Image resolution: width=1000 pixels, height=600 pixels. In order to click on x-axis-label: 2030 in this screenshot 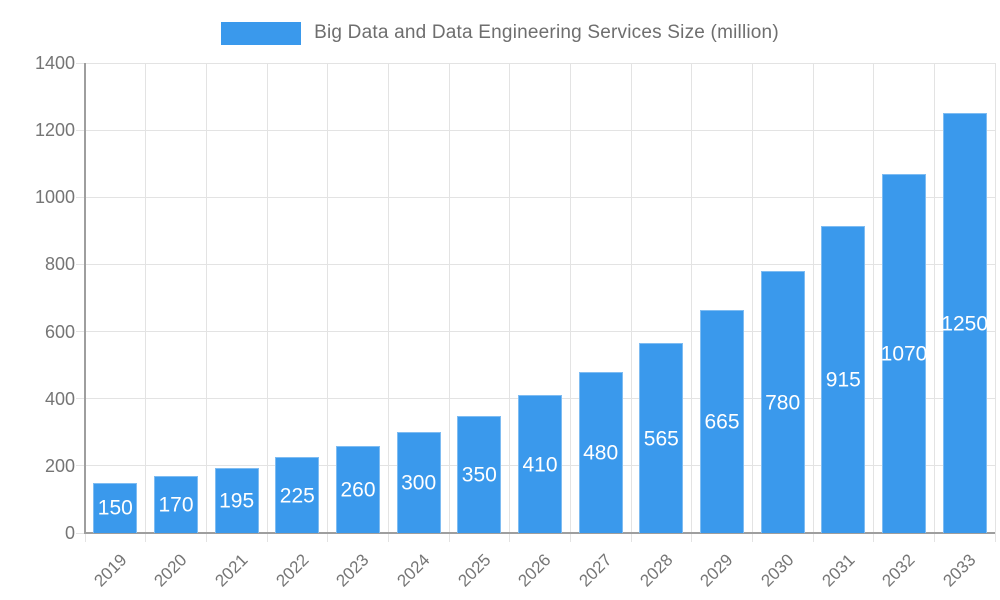, I will do `click(777, 570)`.